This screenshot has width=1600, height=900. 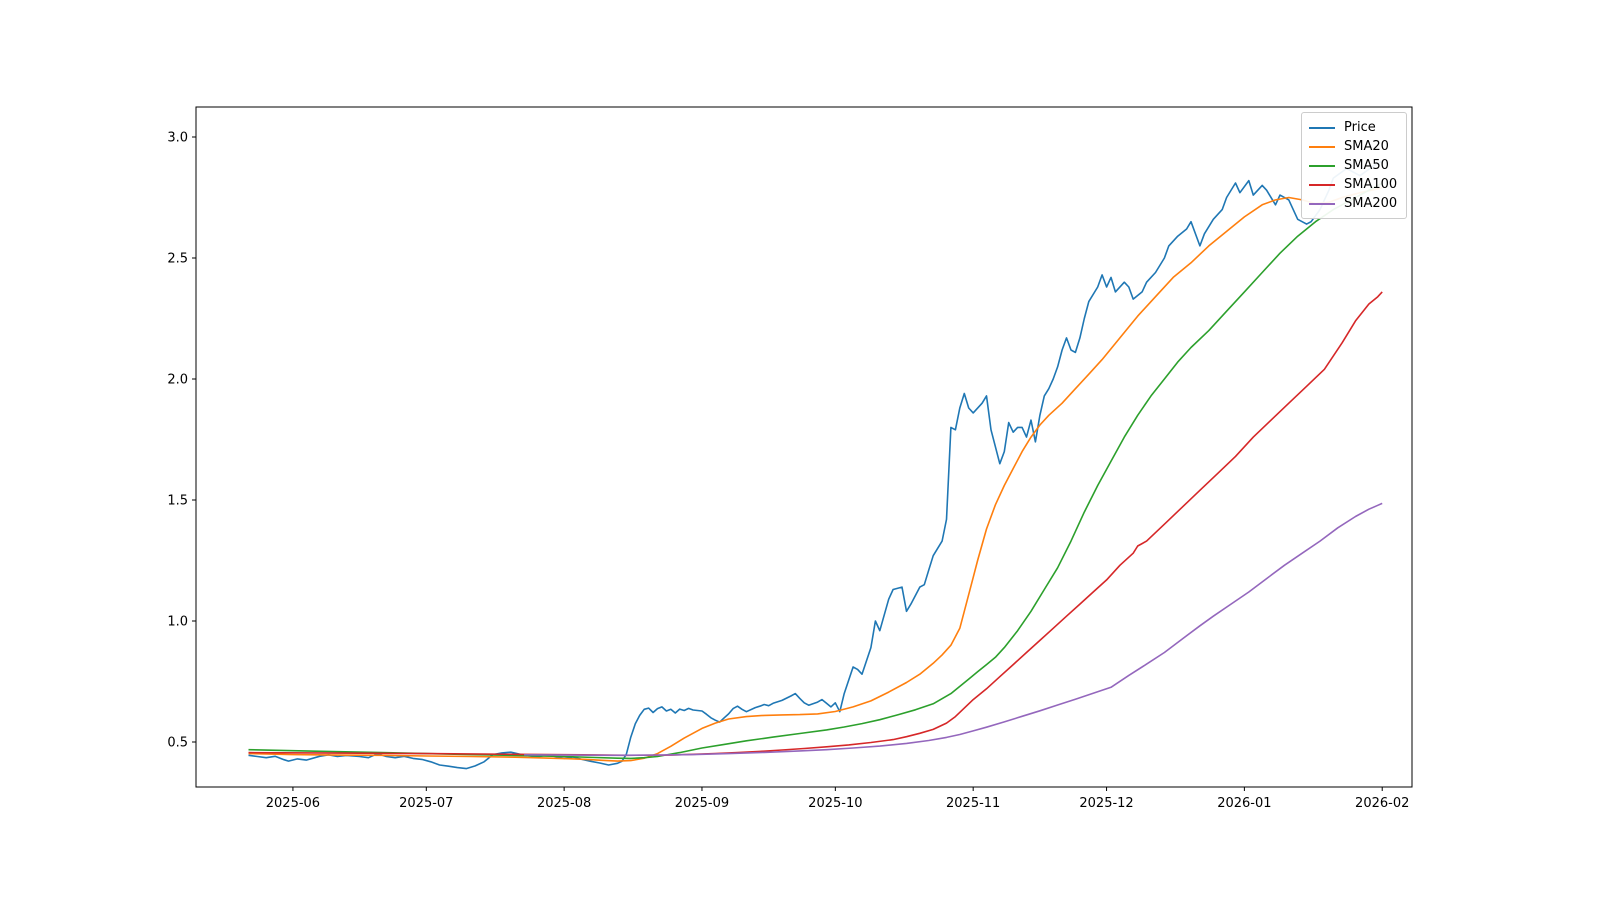 I want to click on x-tick-label: 2026-02, so click(x=1382, y=803).